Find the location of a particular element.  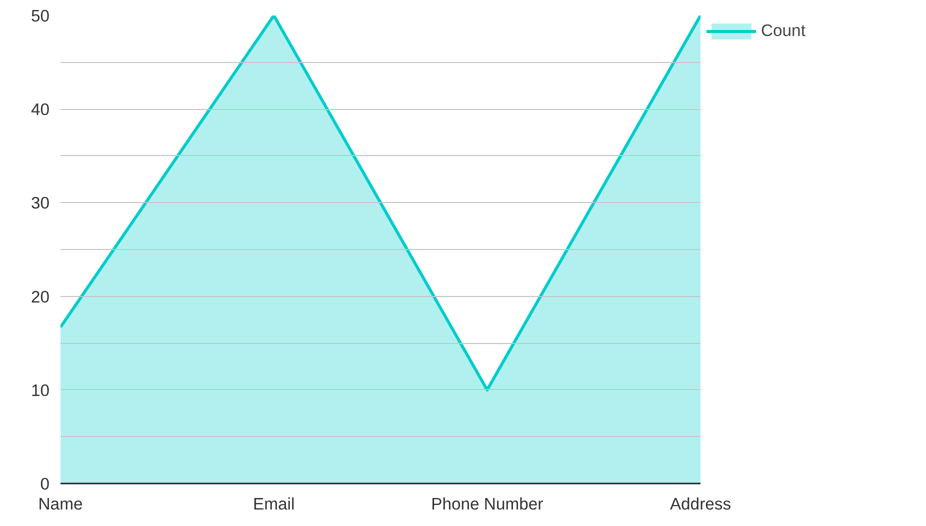

x-tick-label: Address is located at coordinates (701, 504).